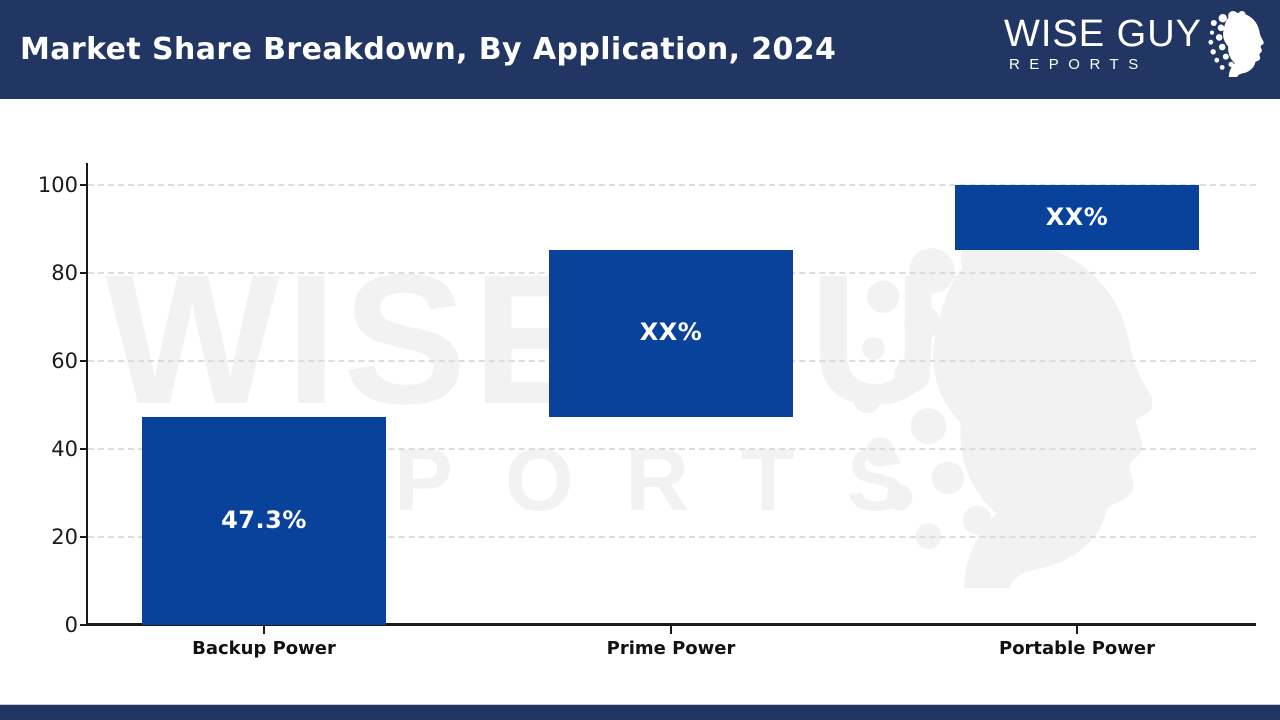 Image resolution: width=1280 pixels, height=720 pixels. Describe the element at coordinates (64, 537) in the screenshot. I see `y-axis-tick-label: 20` at that location.